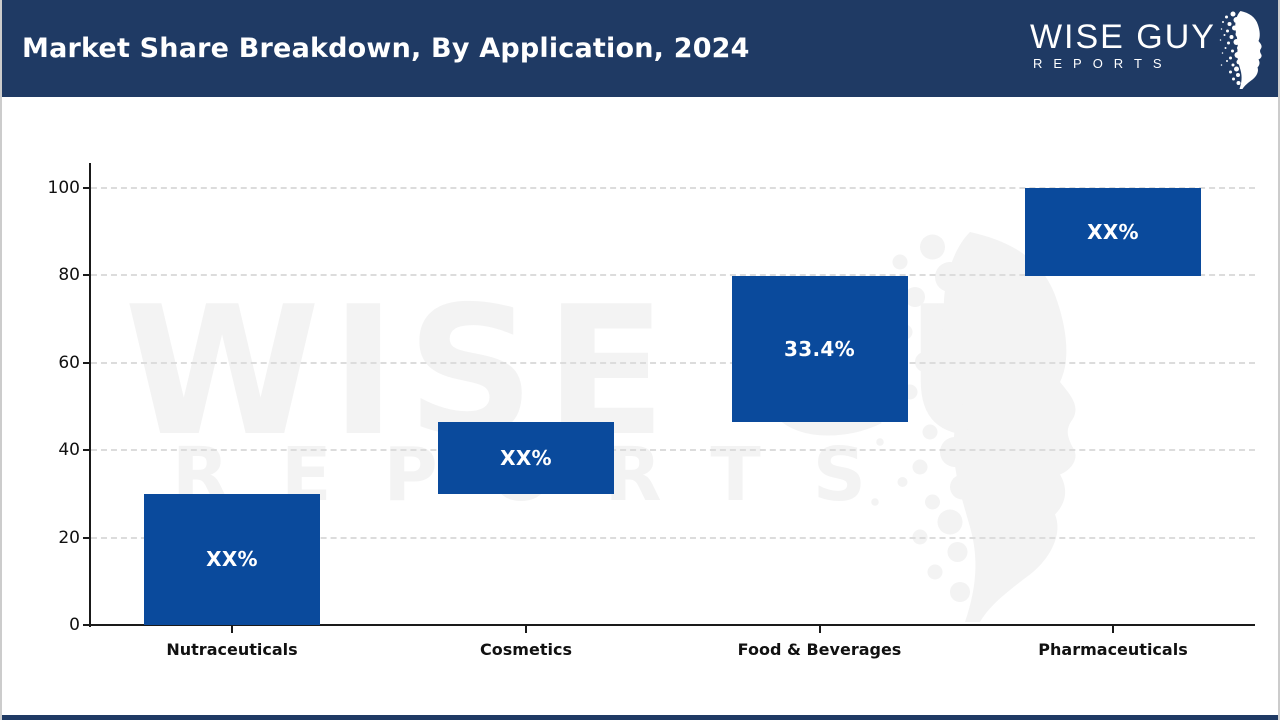 This screenshot has width=1280, height=720. Describe the element at coordinates (819, 649) in the screenshot. I see `category-label-2: Food & Beverages` at that location.